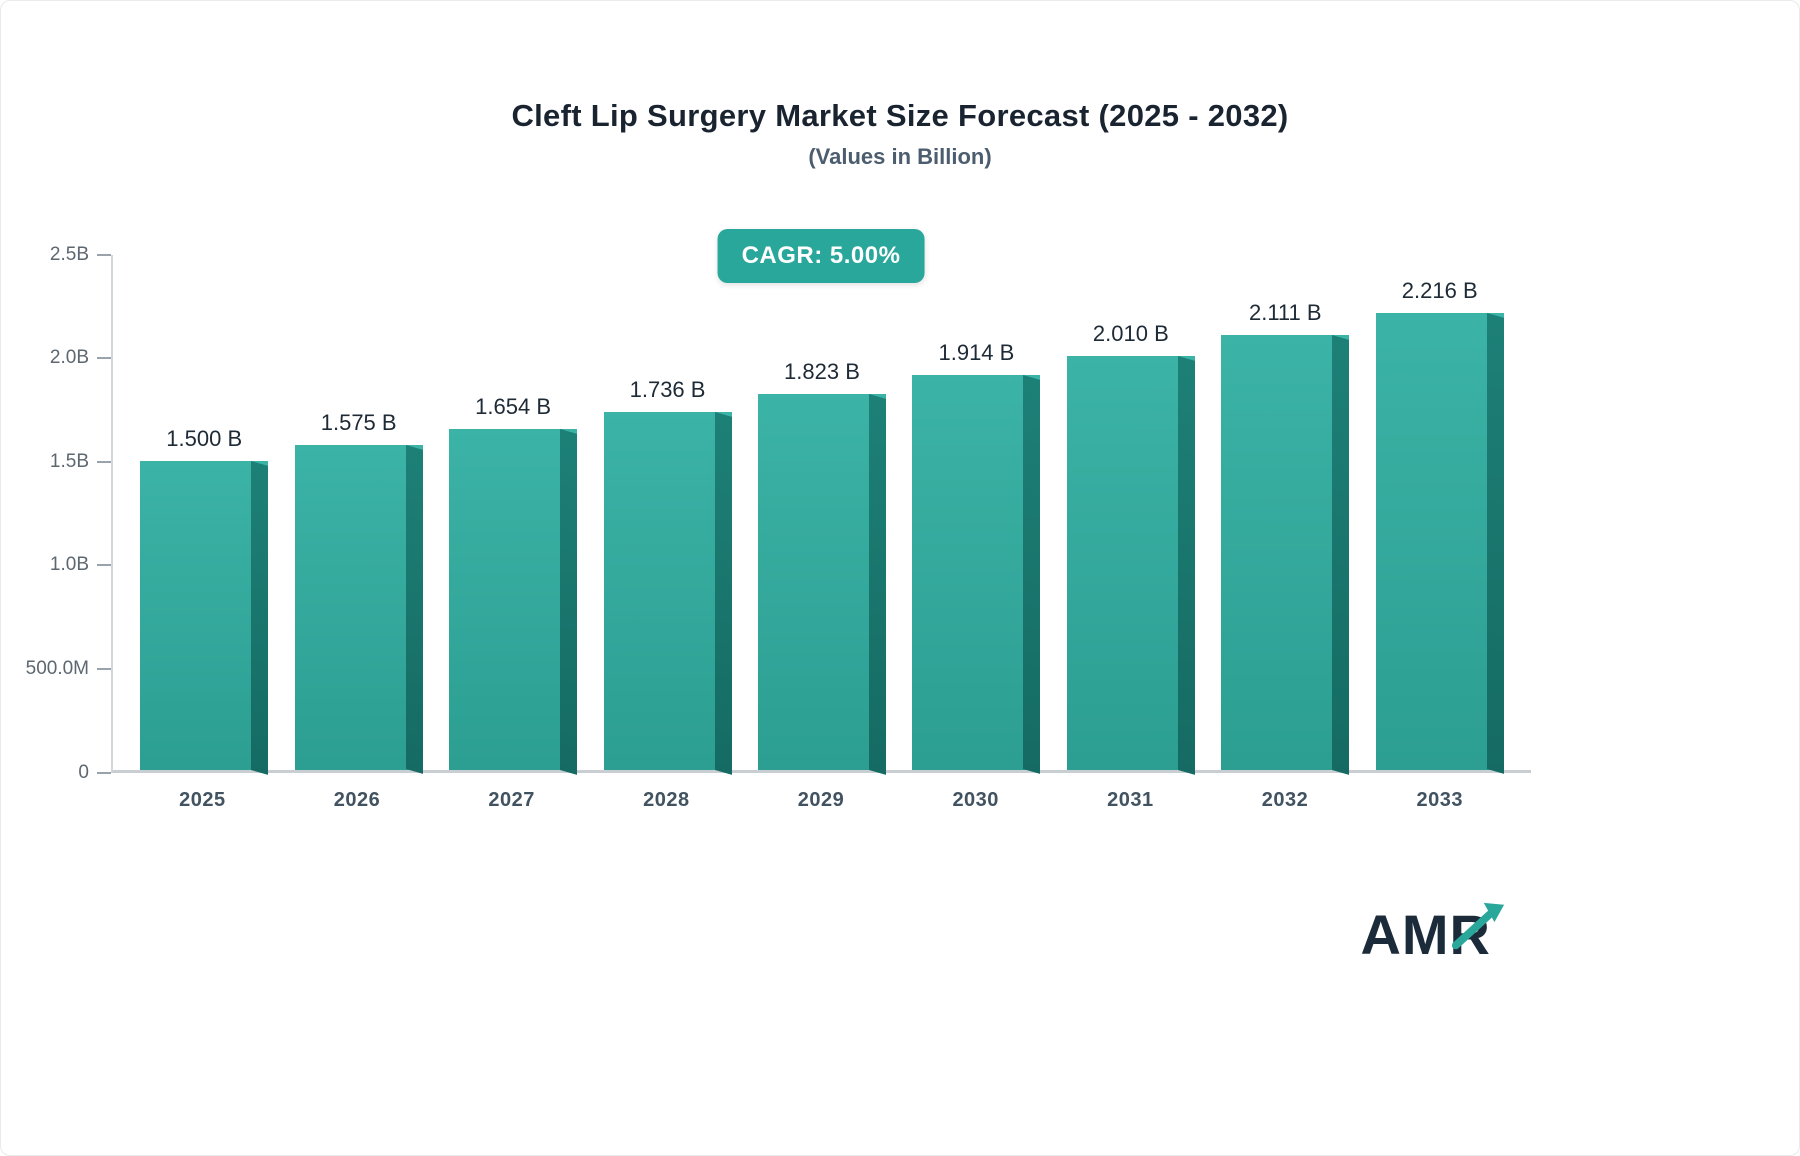  I want to click on bar-value-label: 1.575 B, so click(358, 423).